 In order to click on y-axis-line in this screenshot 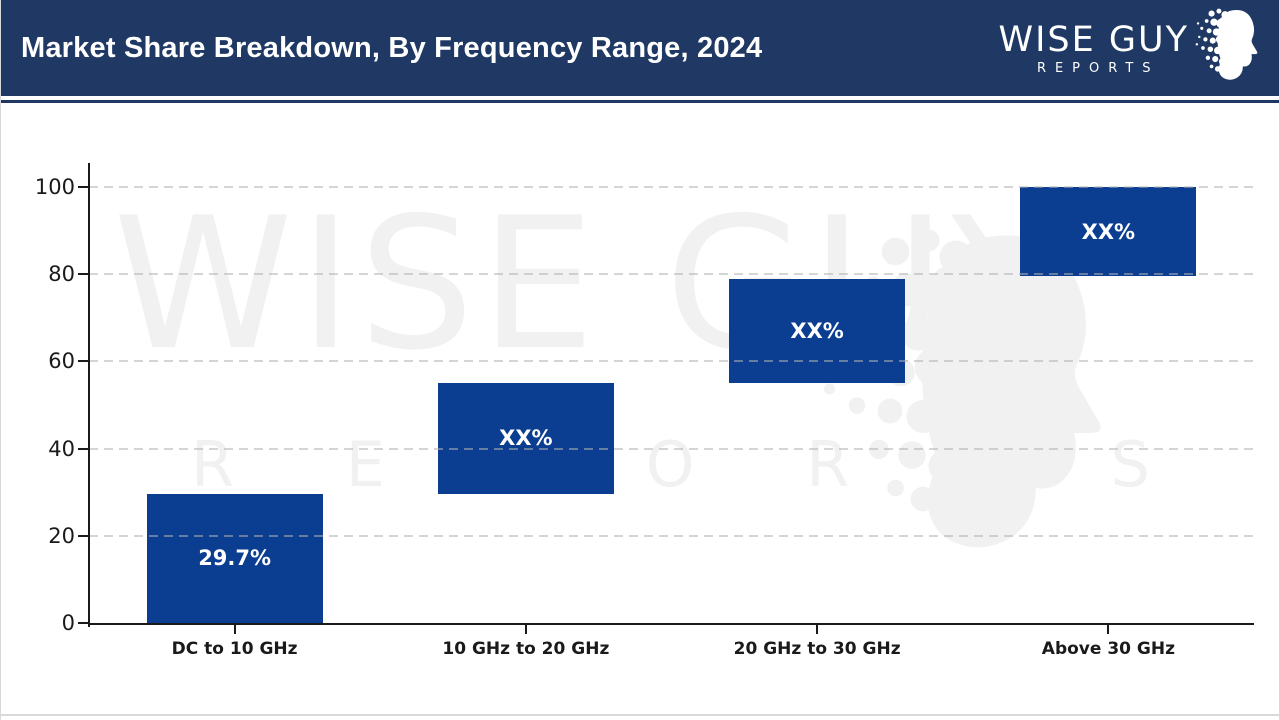, I will do `click(89, 395)`.